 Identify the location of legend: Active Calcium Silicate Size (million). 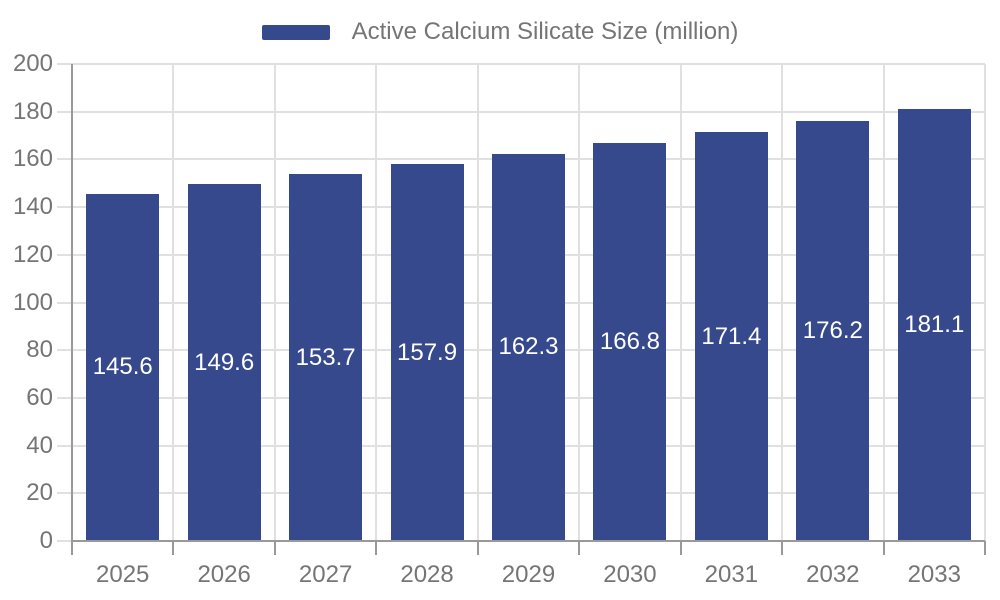
(500, 32).